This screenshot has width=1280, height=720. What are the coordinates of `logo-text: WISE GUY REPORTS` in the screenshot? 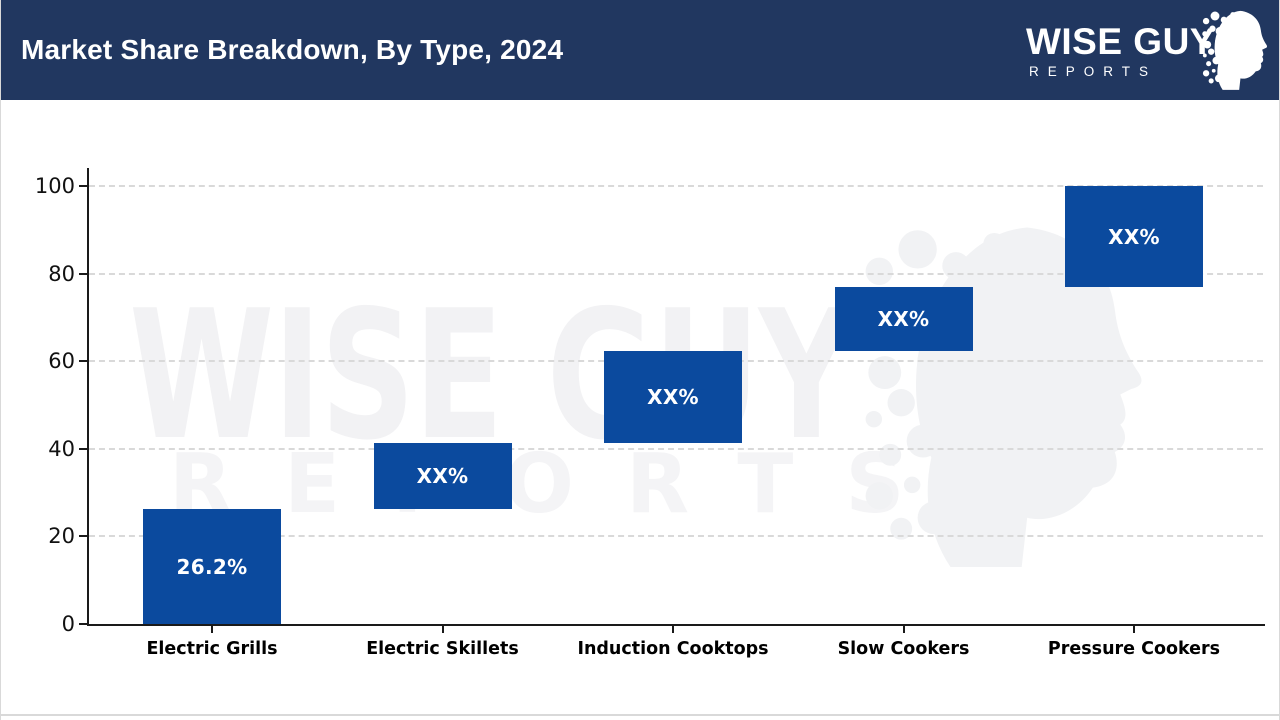 It's located at (1120, 50).